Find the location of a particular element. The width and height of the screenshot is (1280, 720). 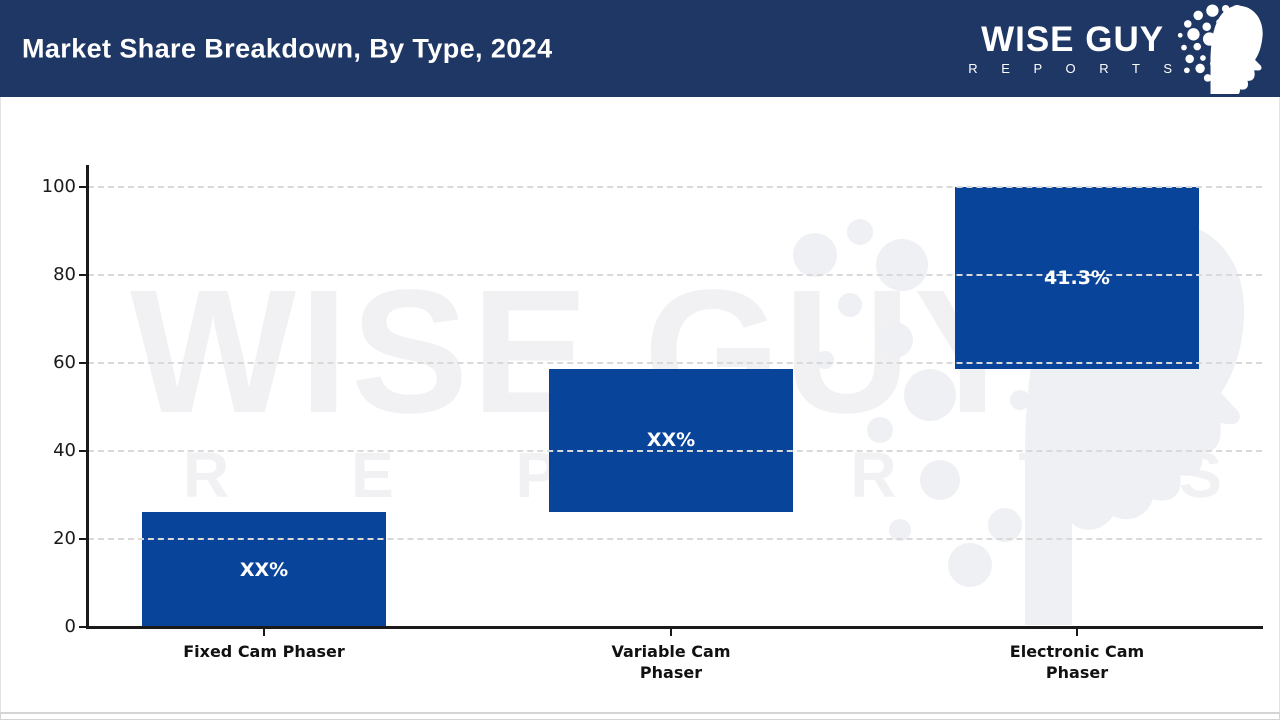

logo-text: WISE GUY R E P O R T S is located at coordinates (1072, 48).